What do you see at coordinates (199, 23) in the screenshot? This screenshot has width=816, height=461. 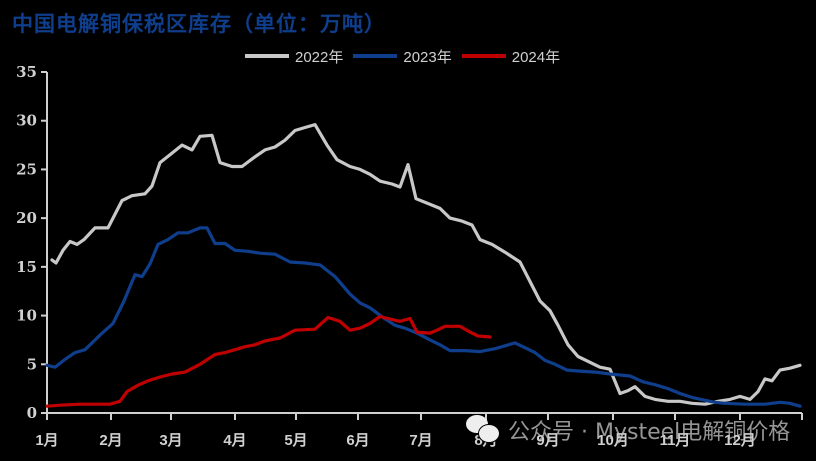 I see `chart-title: 中国电解铜保税区库存（单位：万吨）` at bounding box center [199, 23].